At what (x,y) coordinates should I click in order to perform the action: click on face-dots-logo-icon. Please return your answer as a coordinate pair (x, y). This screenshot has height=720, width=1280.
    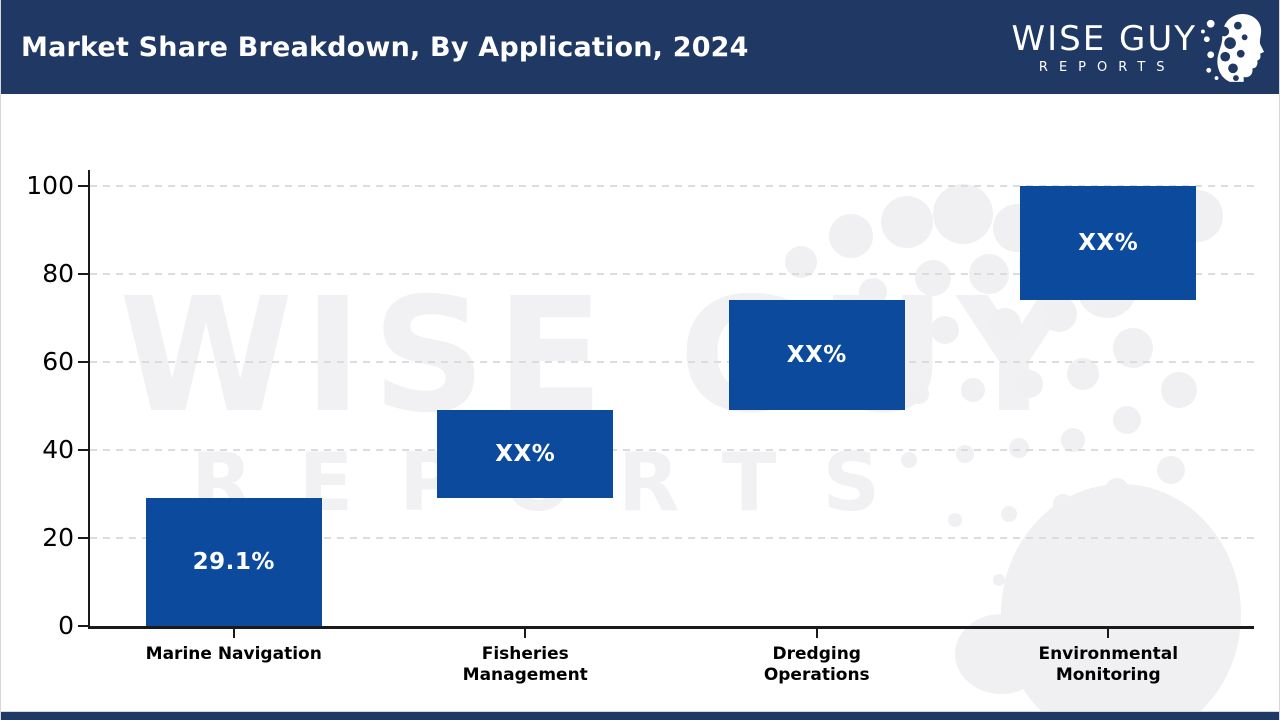
    Looking at the image, I should click on (1233, 48).